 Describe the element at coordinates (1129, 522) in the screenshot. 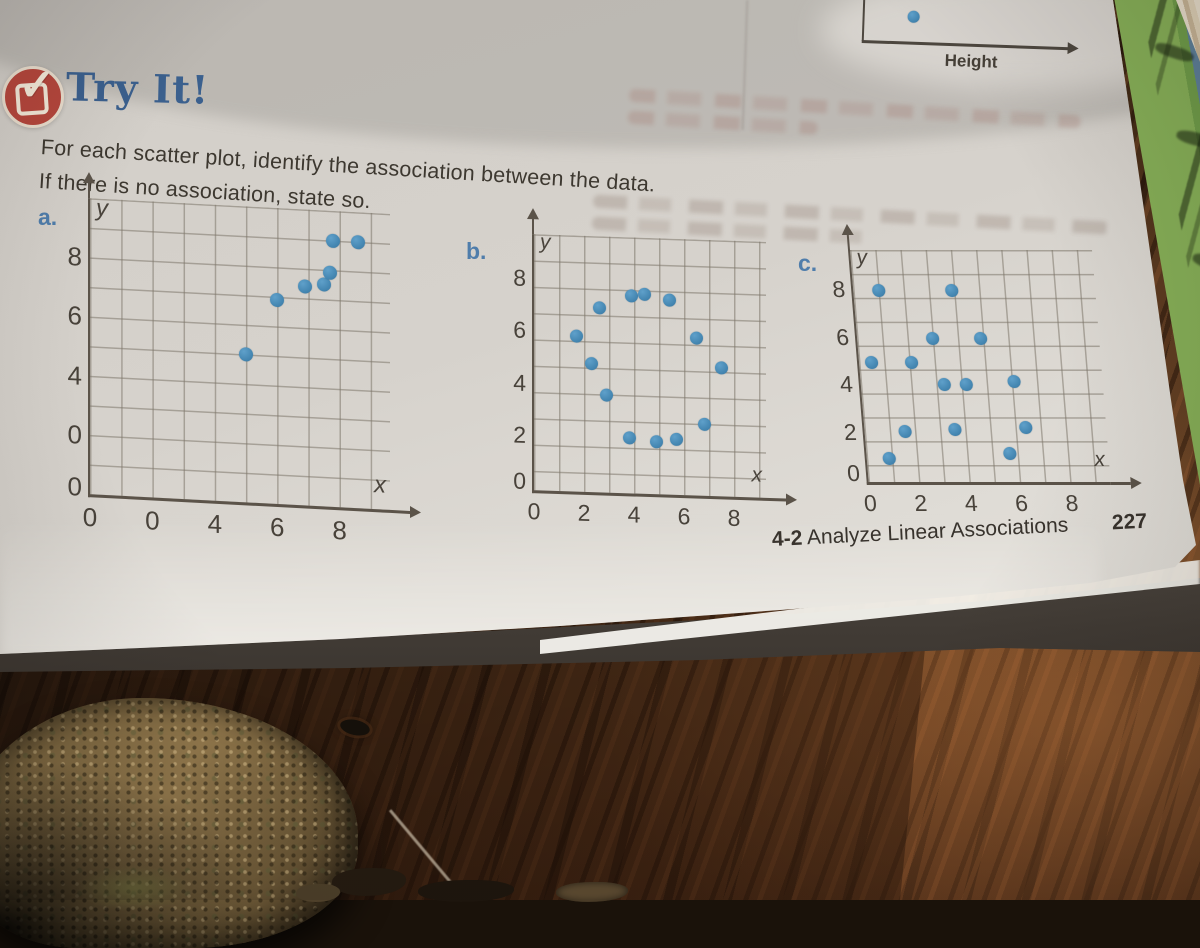

I see `page-number: 227` at that location.